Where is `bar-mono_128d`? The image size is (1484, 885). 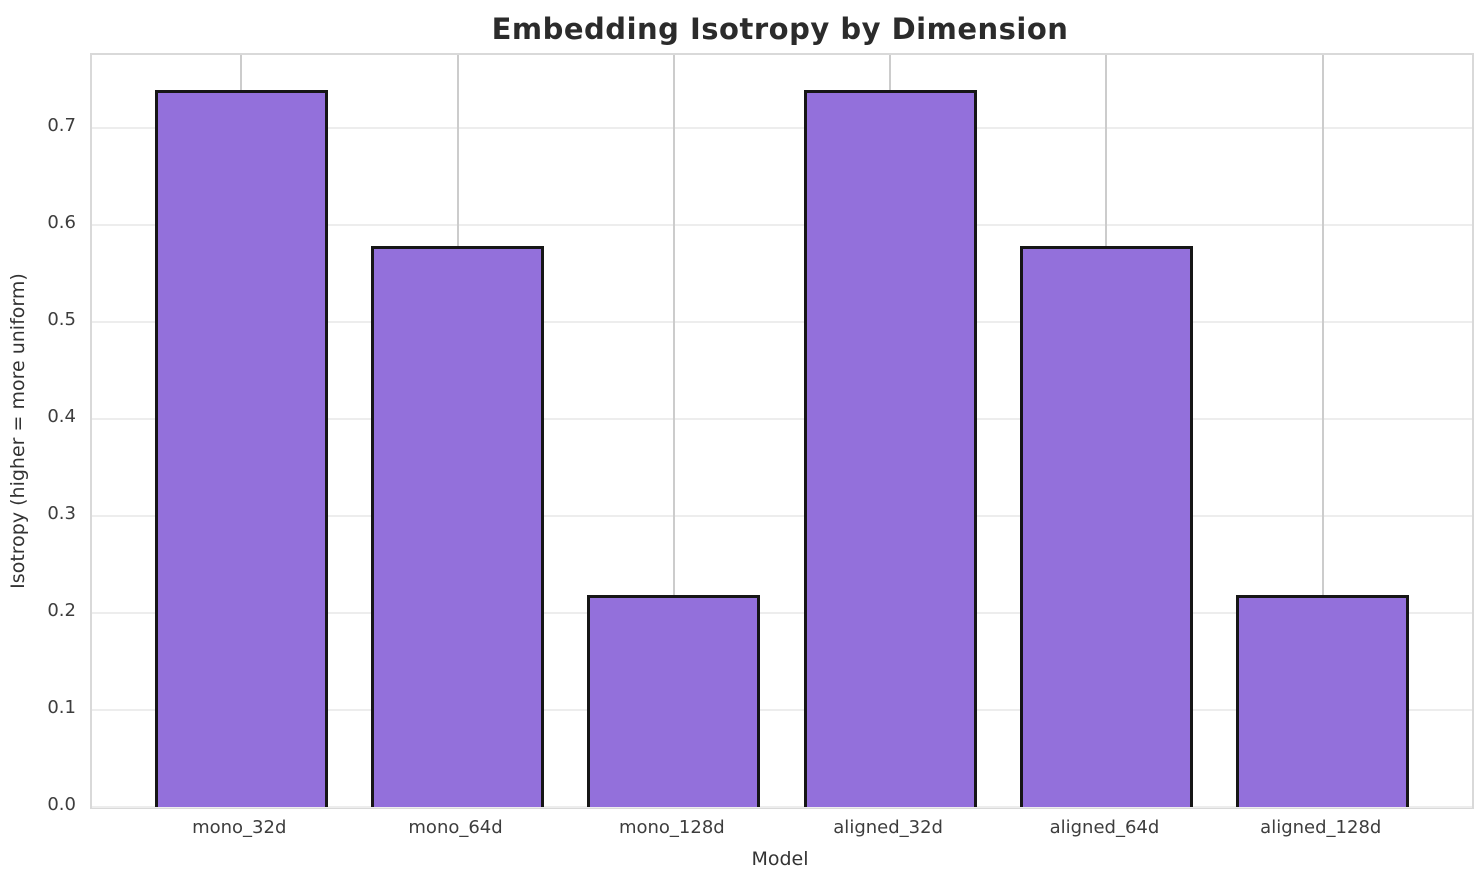
bar-mono_128d is located at coordinates (674, 701).